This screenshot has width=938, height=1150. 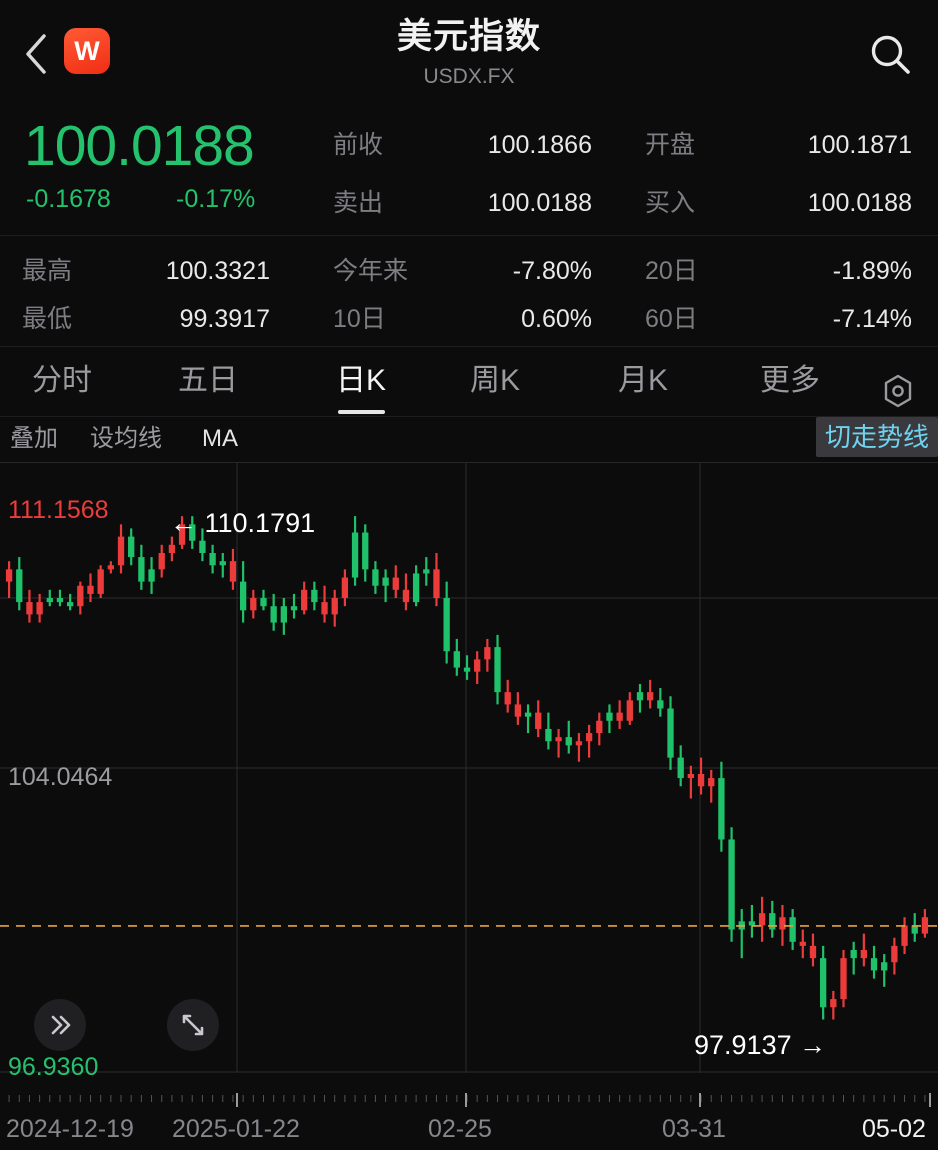 I want to click on back-icon, so click(x=37, y=54).